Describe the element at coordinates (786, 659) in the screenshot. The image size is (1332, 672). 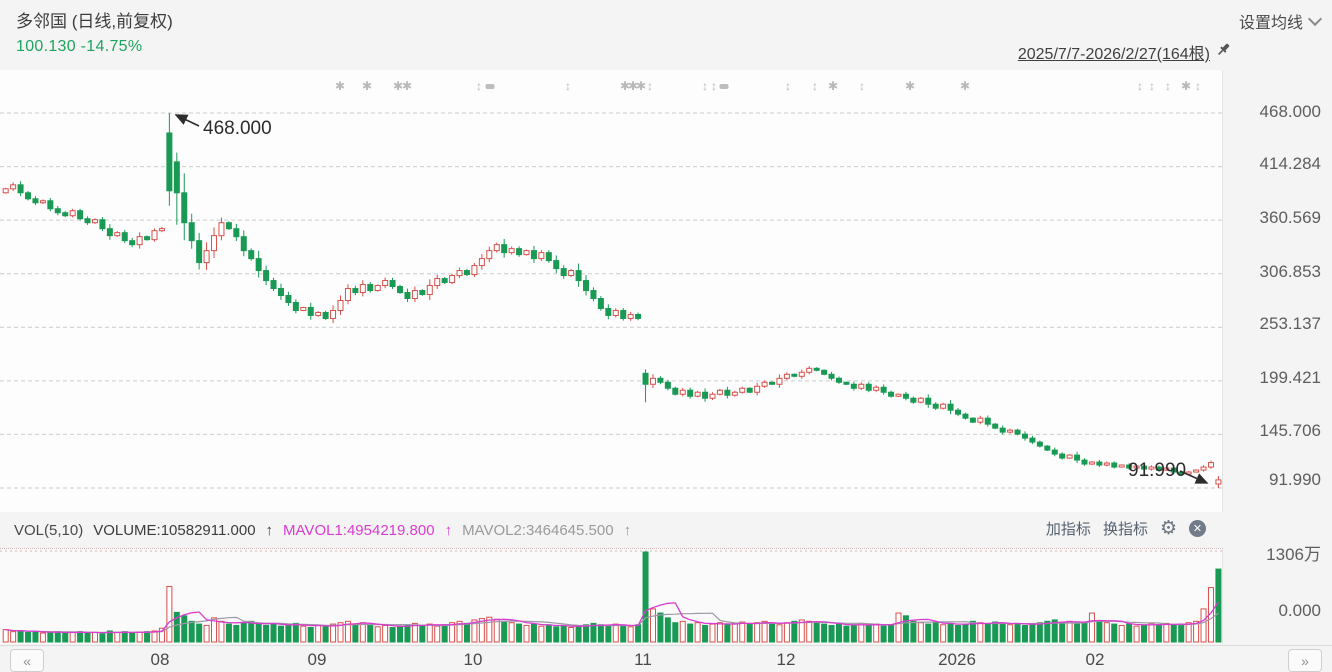
I see `x-axis-label: 12` at that location.